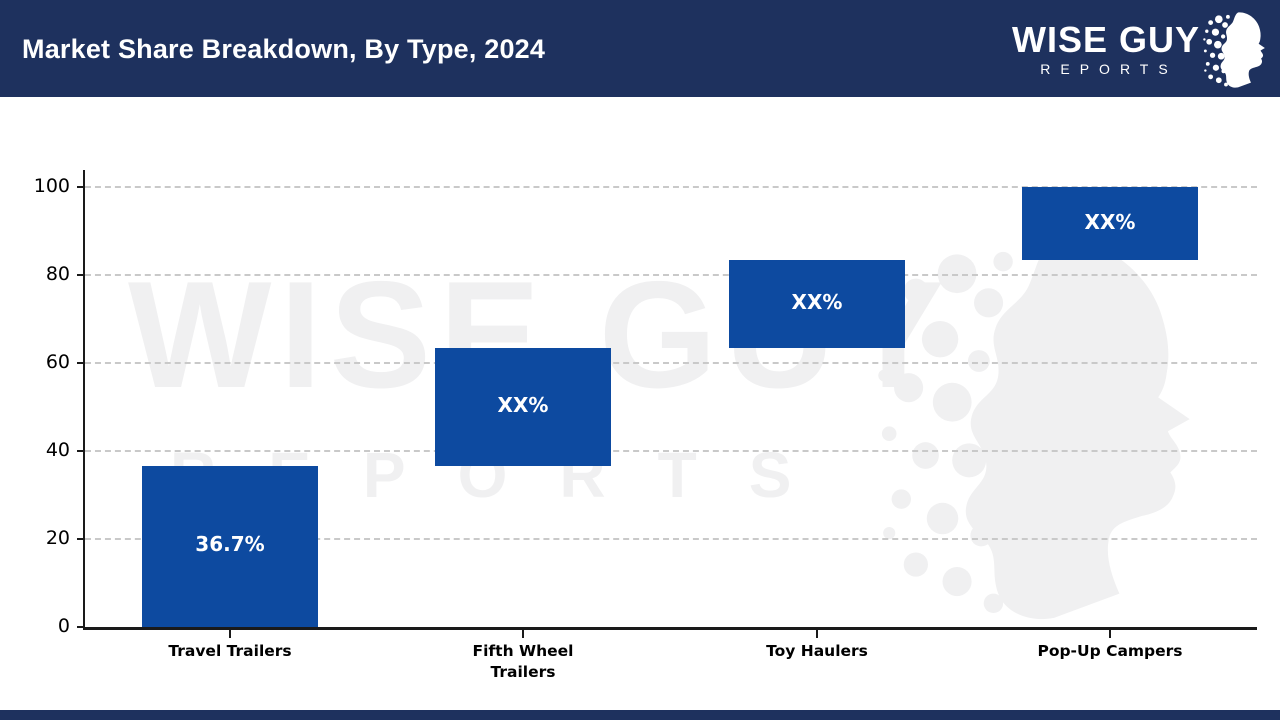  Describe the element at coordinates (63, 626) in the screenshot. I see `y-tick-label-0: 0` at that location.